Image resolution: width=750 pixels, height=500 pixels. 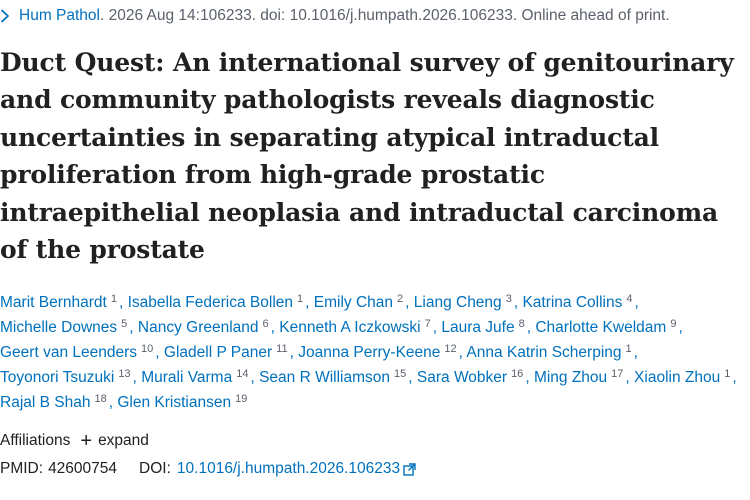 I want to click on author-item: Toyonori Tsuzuki 13, so click(x=66, y=377).